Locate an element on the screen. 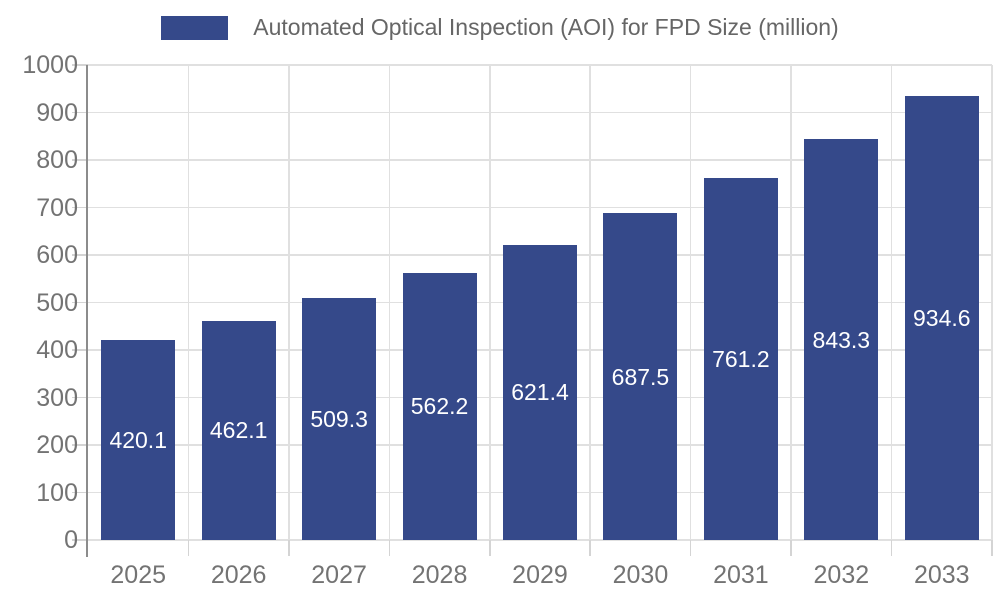  bar-value-label: 687.5 is located at coordinates (640, 376).